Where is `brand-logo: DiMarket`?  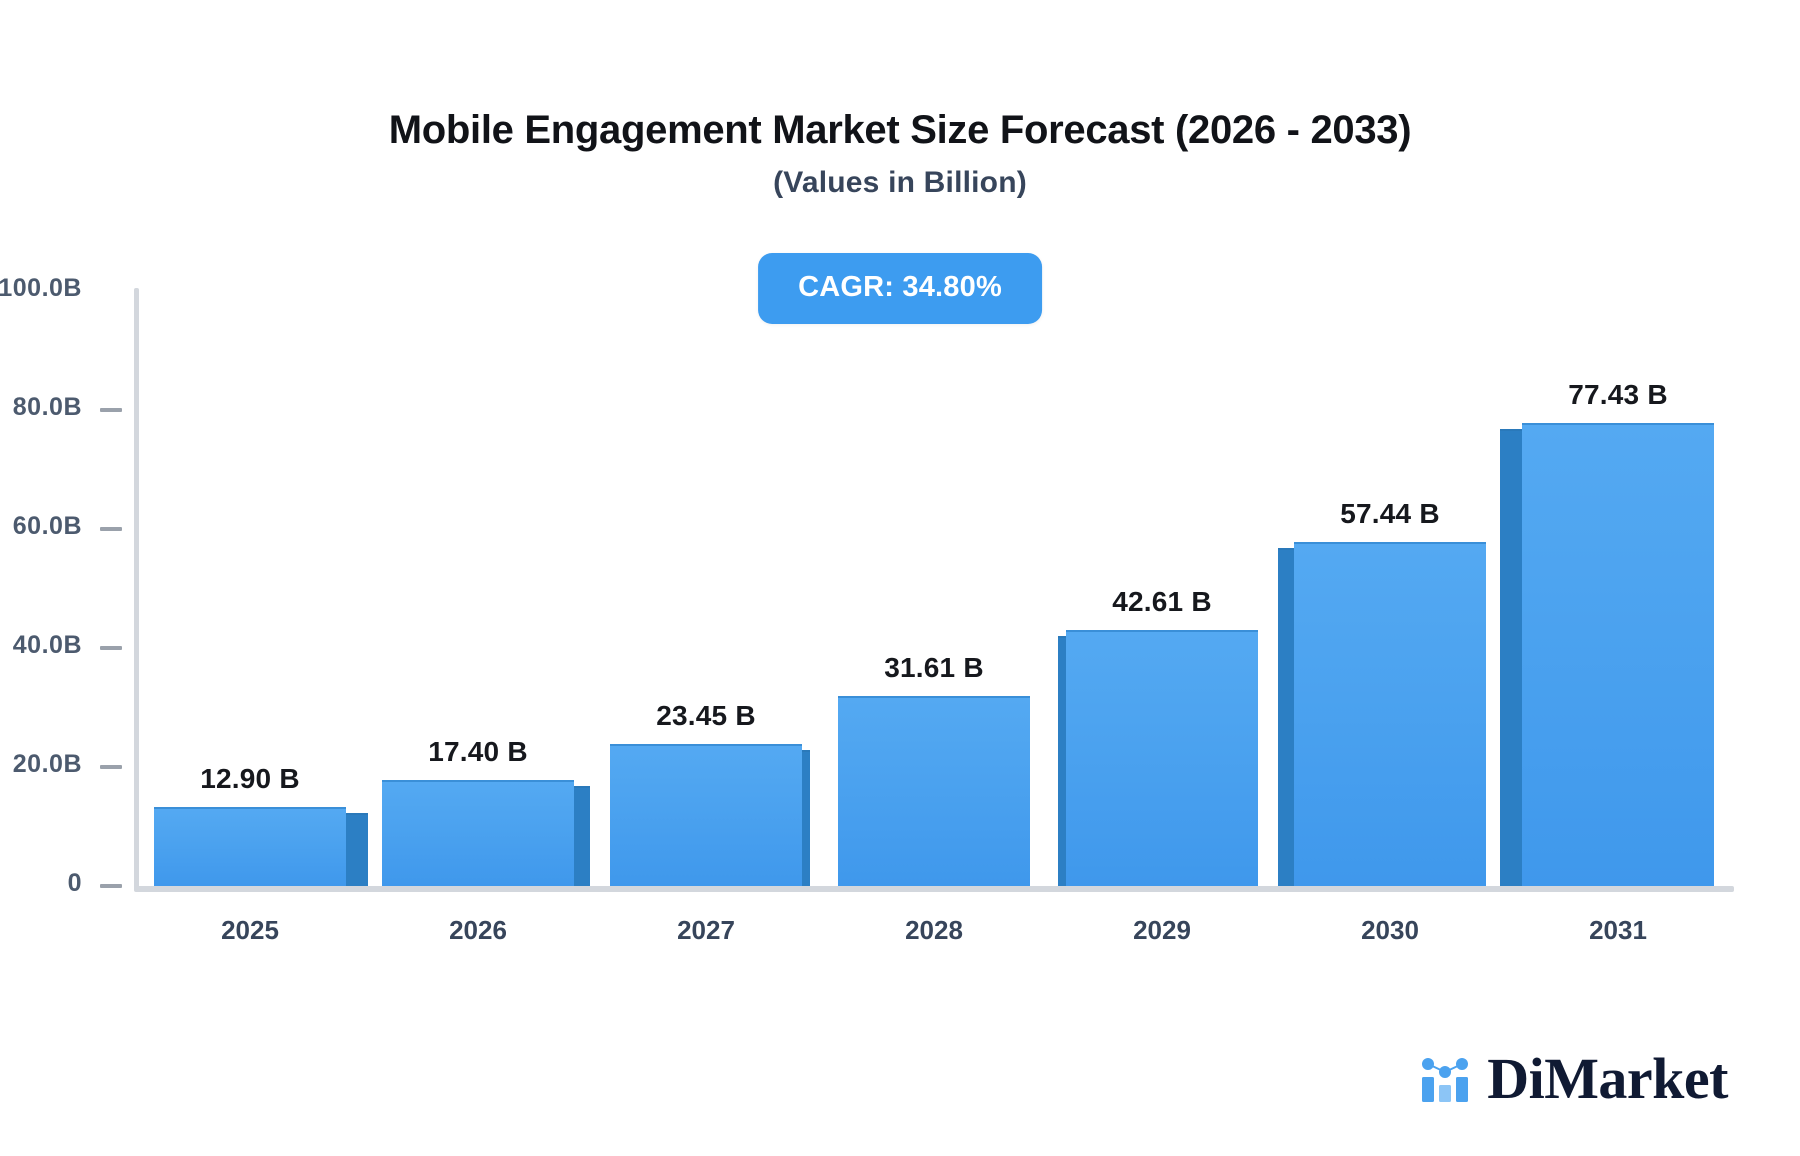
brand-logo: DiMarket is located at coordinates (1573, 1079).